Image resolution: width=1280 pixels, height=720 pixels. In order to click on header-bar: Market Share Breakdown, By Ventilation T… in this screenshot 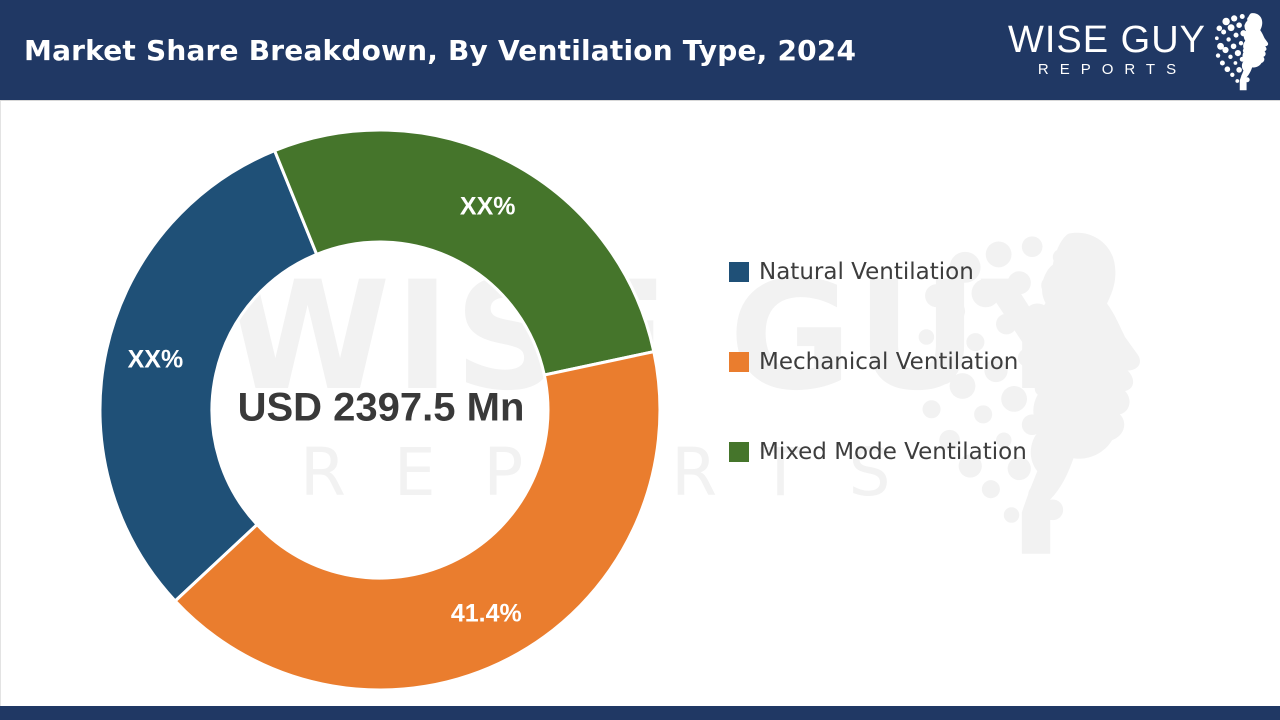, I will do `click(640, 50)`.